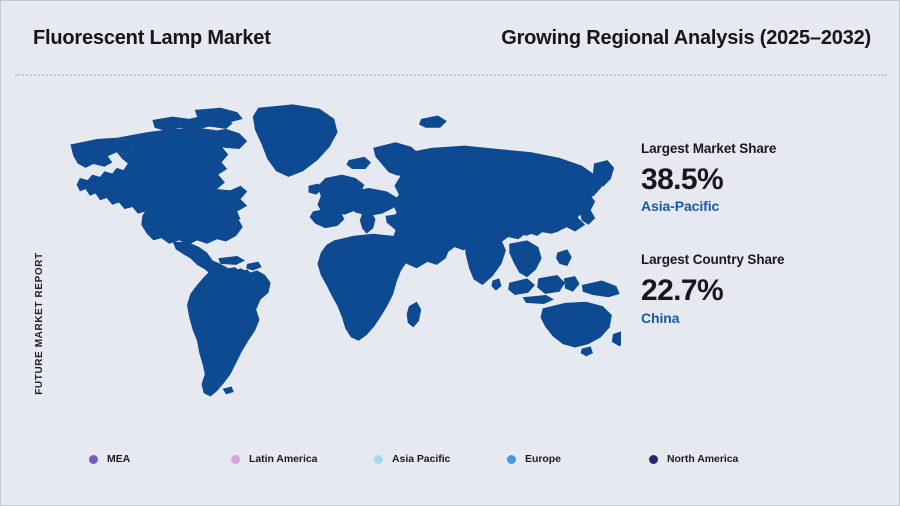  I want to click on legend-label: Asia Pacific, so click(421, 459).